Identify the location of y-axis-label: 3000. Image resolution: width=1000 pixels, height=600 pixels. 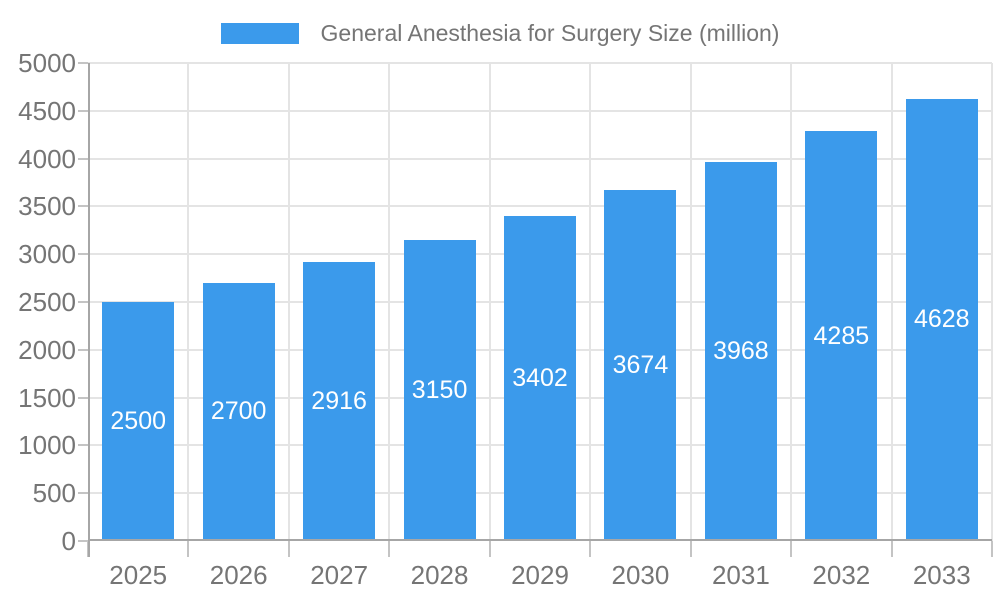
(47, 254).